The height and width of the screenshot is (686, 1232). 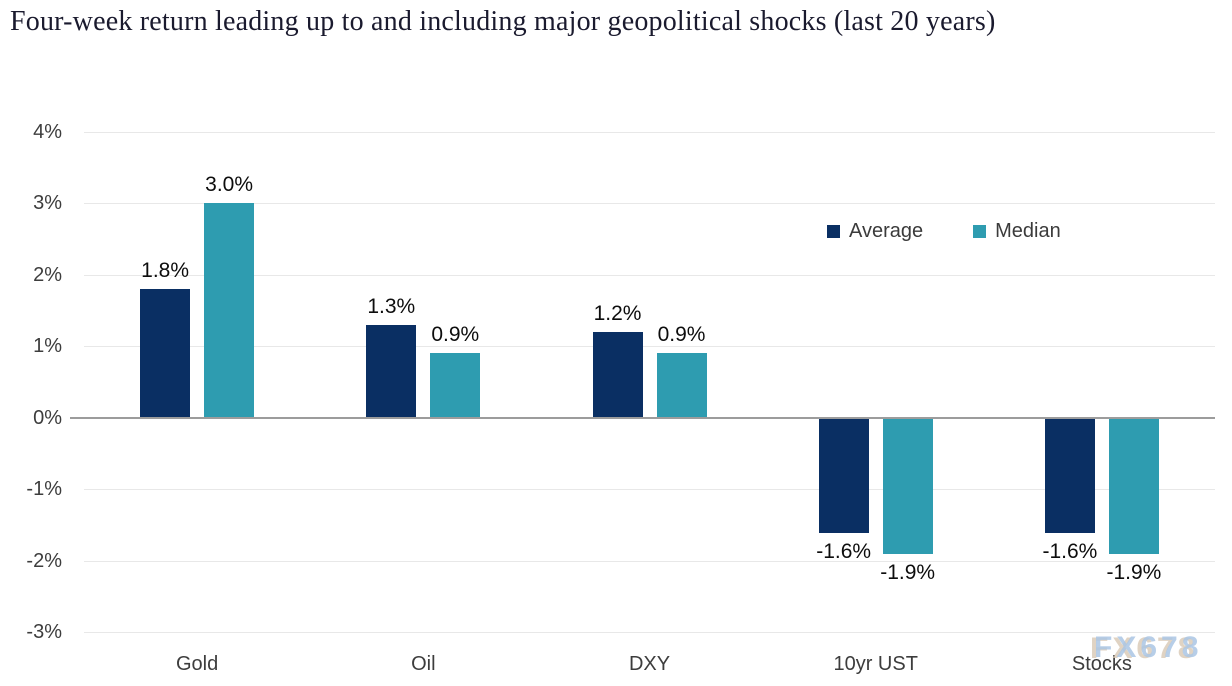 I want to click on bar-median-oil, so click(x=455, y=385).